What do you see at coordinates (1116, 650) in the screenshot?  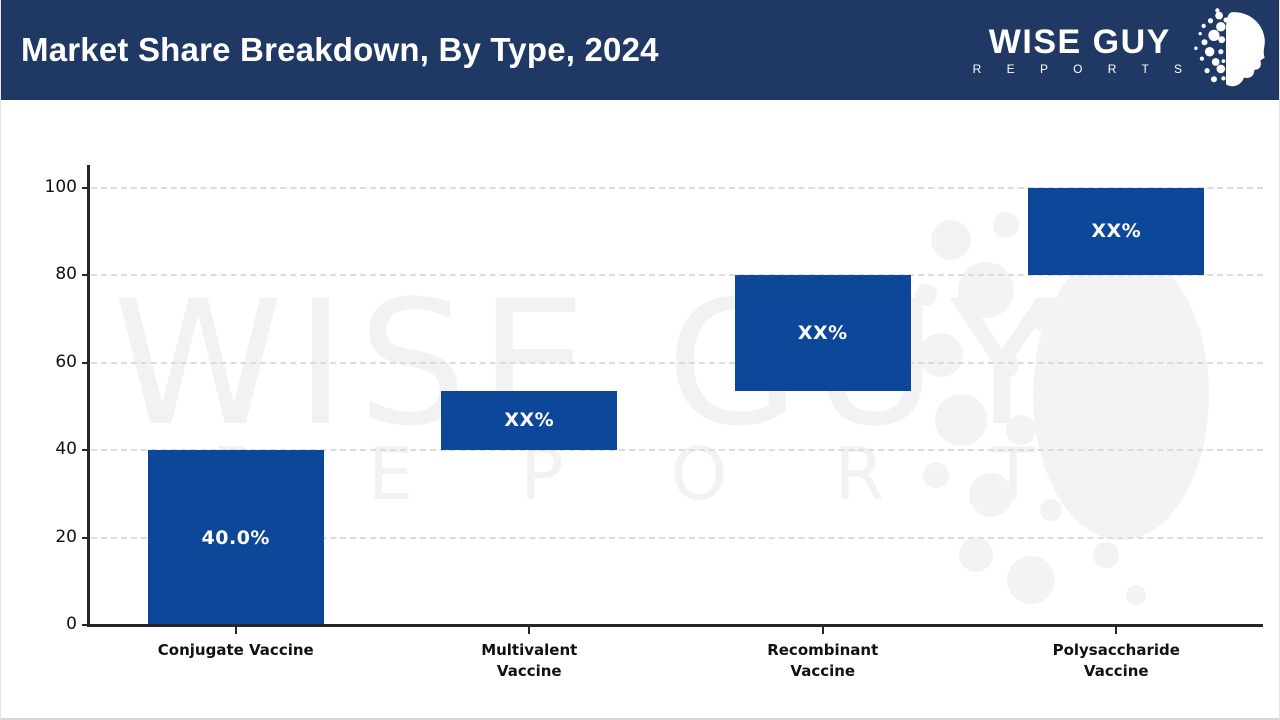 I see `x-axis-category-label-line: Polysaccharide` at bounding box center [1116, 650].